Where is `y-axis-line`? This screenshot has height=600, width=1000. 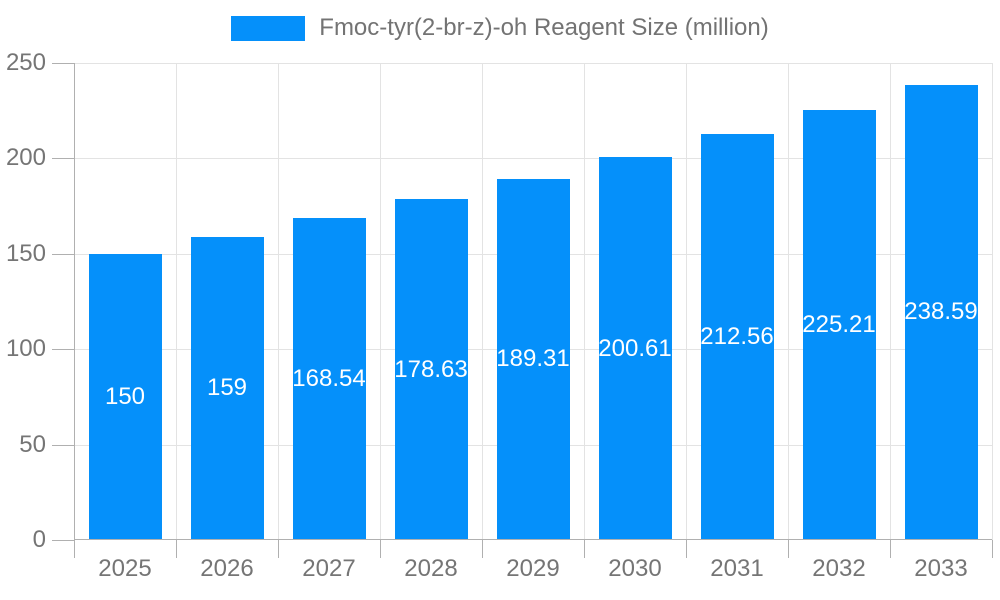 y-axis-line is located at coordinates (74, 301).